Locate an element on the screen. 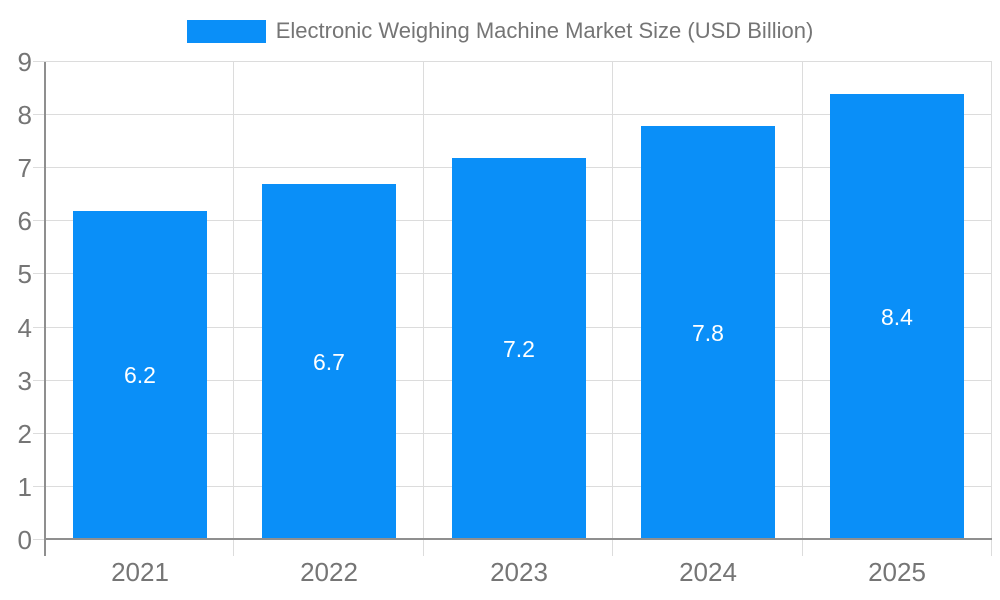 The height and width of the screenshot is (600, 1000). y-axis-tick-label: 4 is located at coordinates (24, 327).